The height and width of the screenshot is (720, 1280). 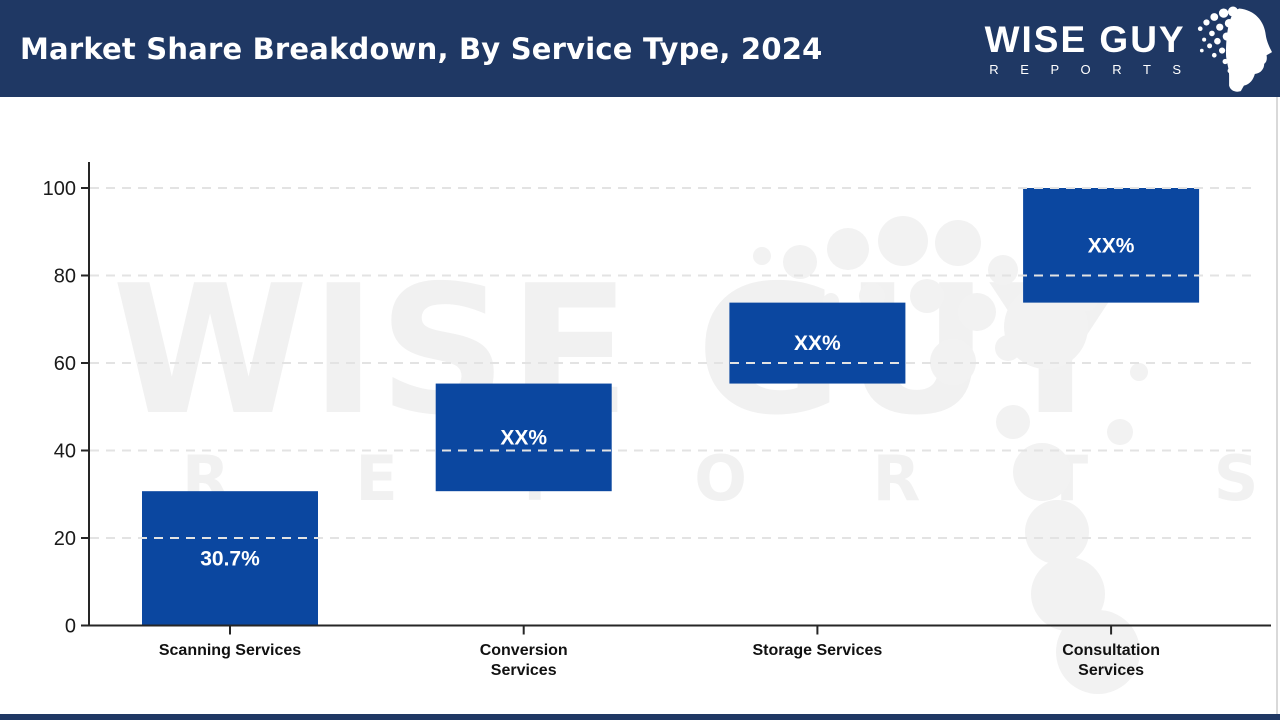 What do you see at coordinates (1089, 69) in the screenshot?
I see `logo-subtext: R E P O R T S` at bounding box center [1089, 69].